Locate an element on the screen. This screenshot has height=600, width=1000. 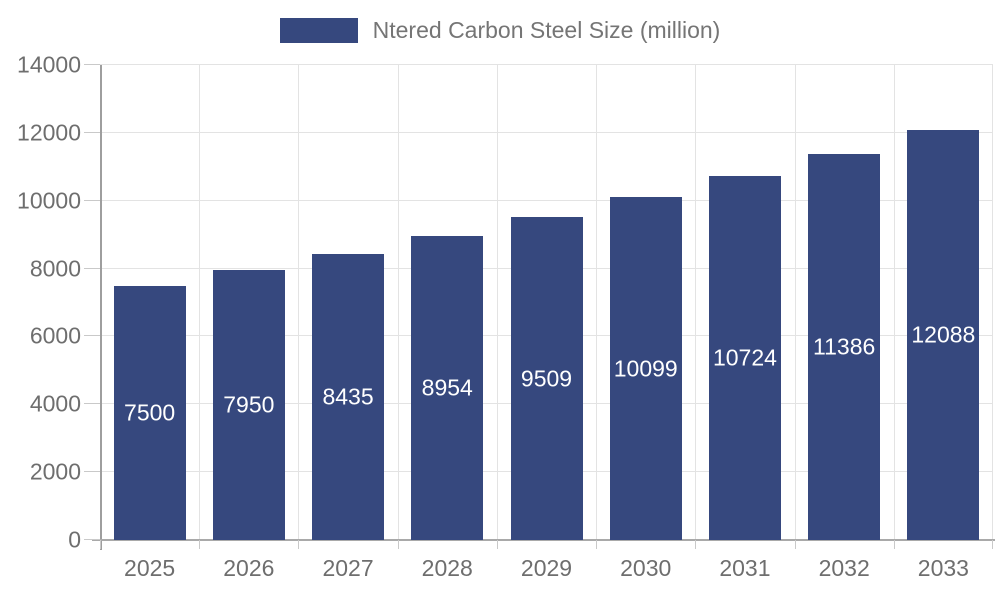
bar-value-label: 7500 is located at coordinates (150, 412).